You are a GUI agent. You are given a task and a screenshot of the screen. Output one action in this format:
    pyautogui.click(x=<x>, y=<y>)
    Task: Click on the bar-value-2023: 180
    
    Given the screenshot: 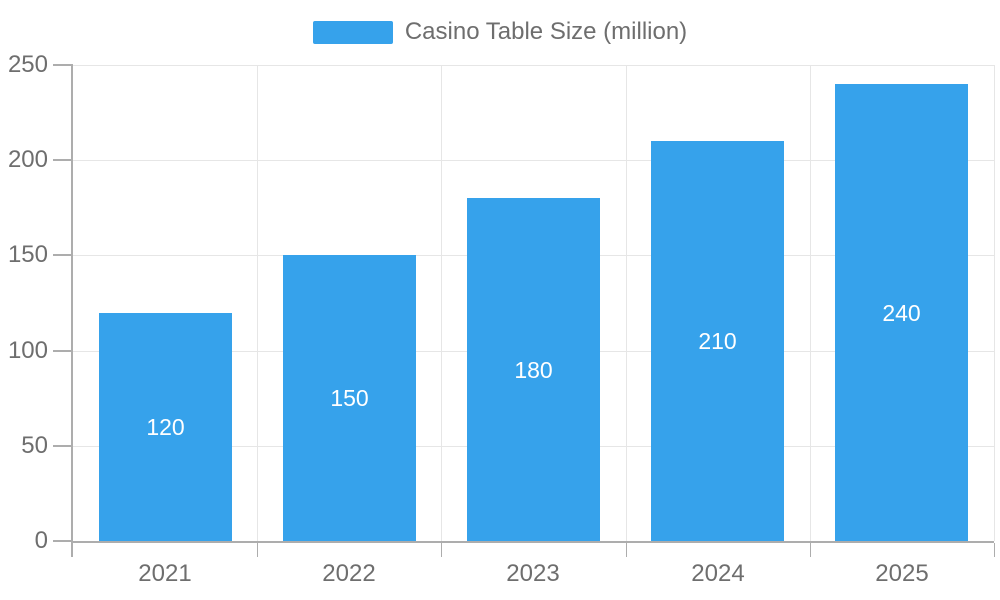 What is the action you would take?
    pyautogui.click(x=533, y=370)
    